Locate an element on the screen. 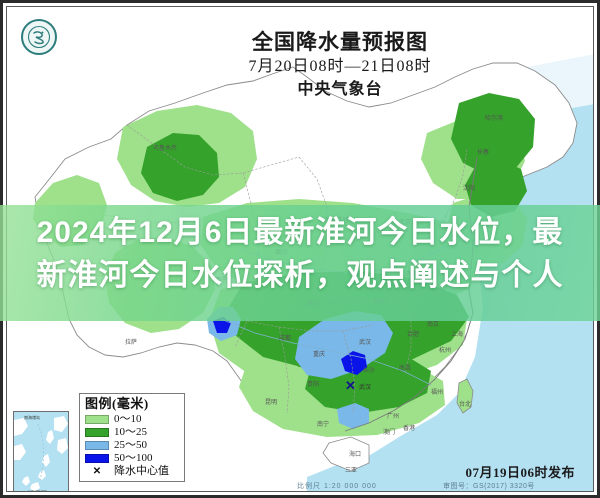 Image resolution: width=600 pixels, height=498 pixels. map-organization: 中央气象台 is located at coordinates (340, 90).